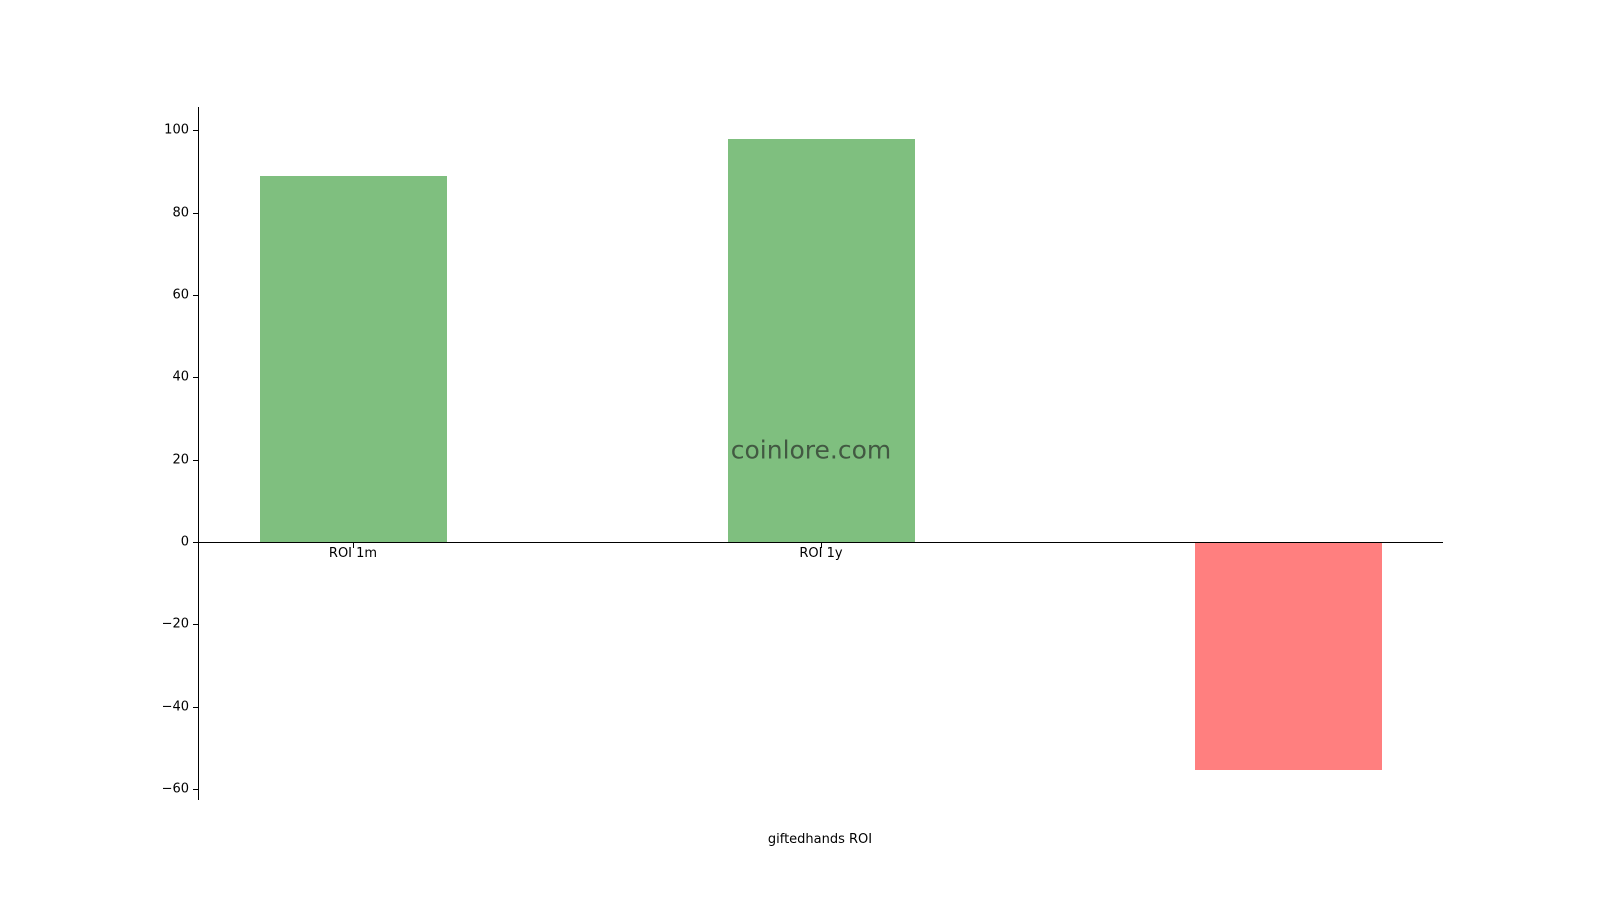 The height and width of the screenshot is (900, 1600). I want to click on y-tick-label: 20, so click(180, 460).